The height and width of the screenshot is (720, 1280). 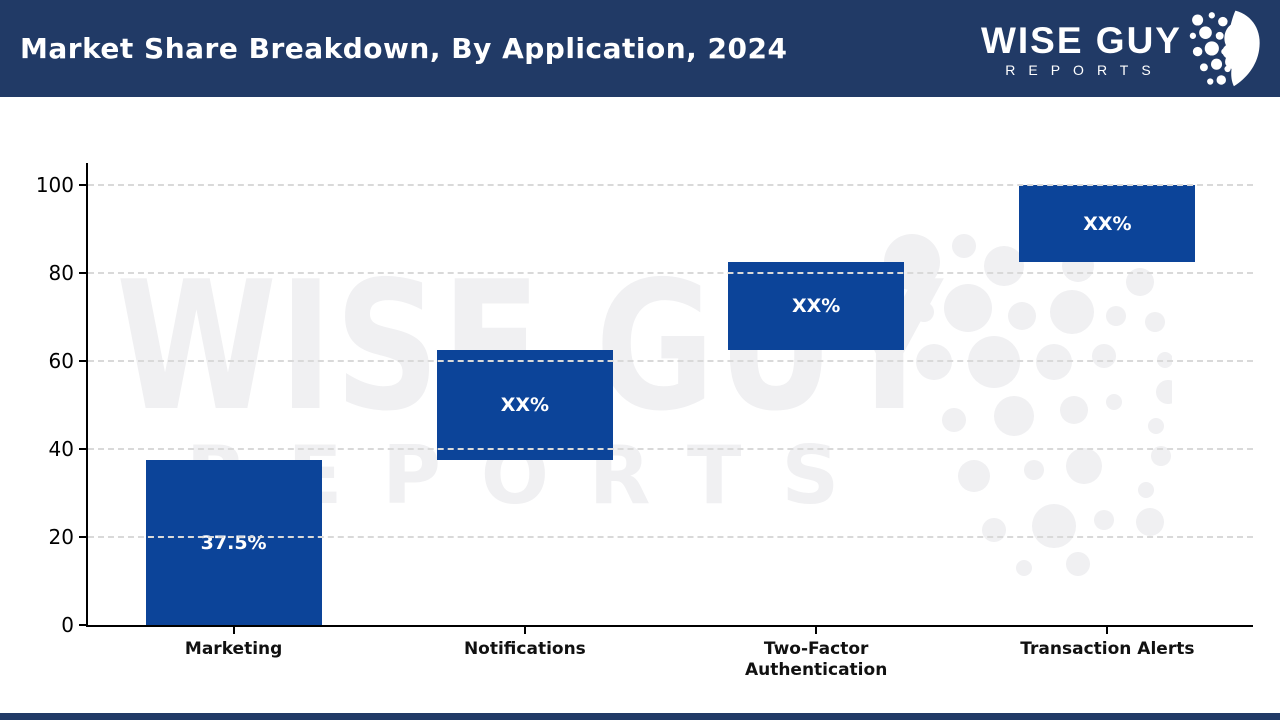 I want to click on y-tick-label-60: 60, so click(x=61, y=361).